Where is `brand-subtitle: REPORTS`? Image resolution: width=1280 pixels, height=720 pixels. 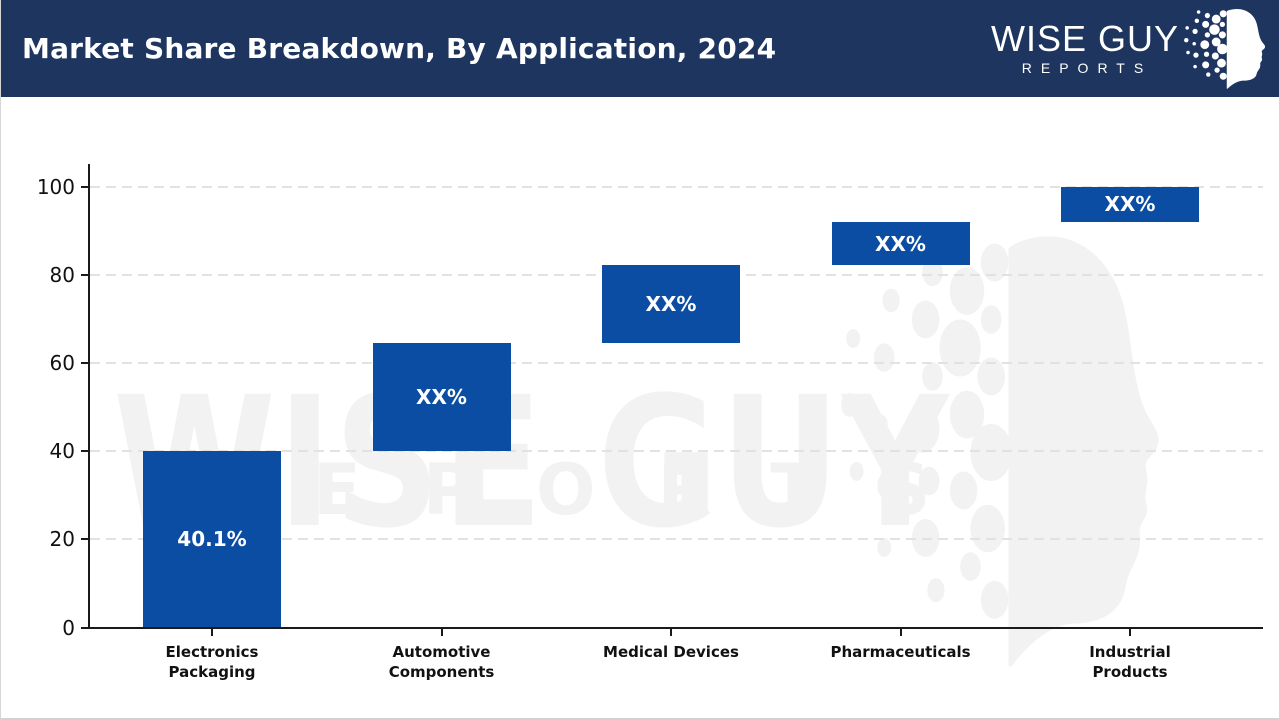
brand-subtitle: REPORTS is located at coordinates (1087, 68).